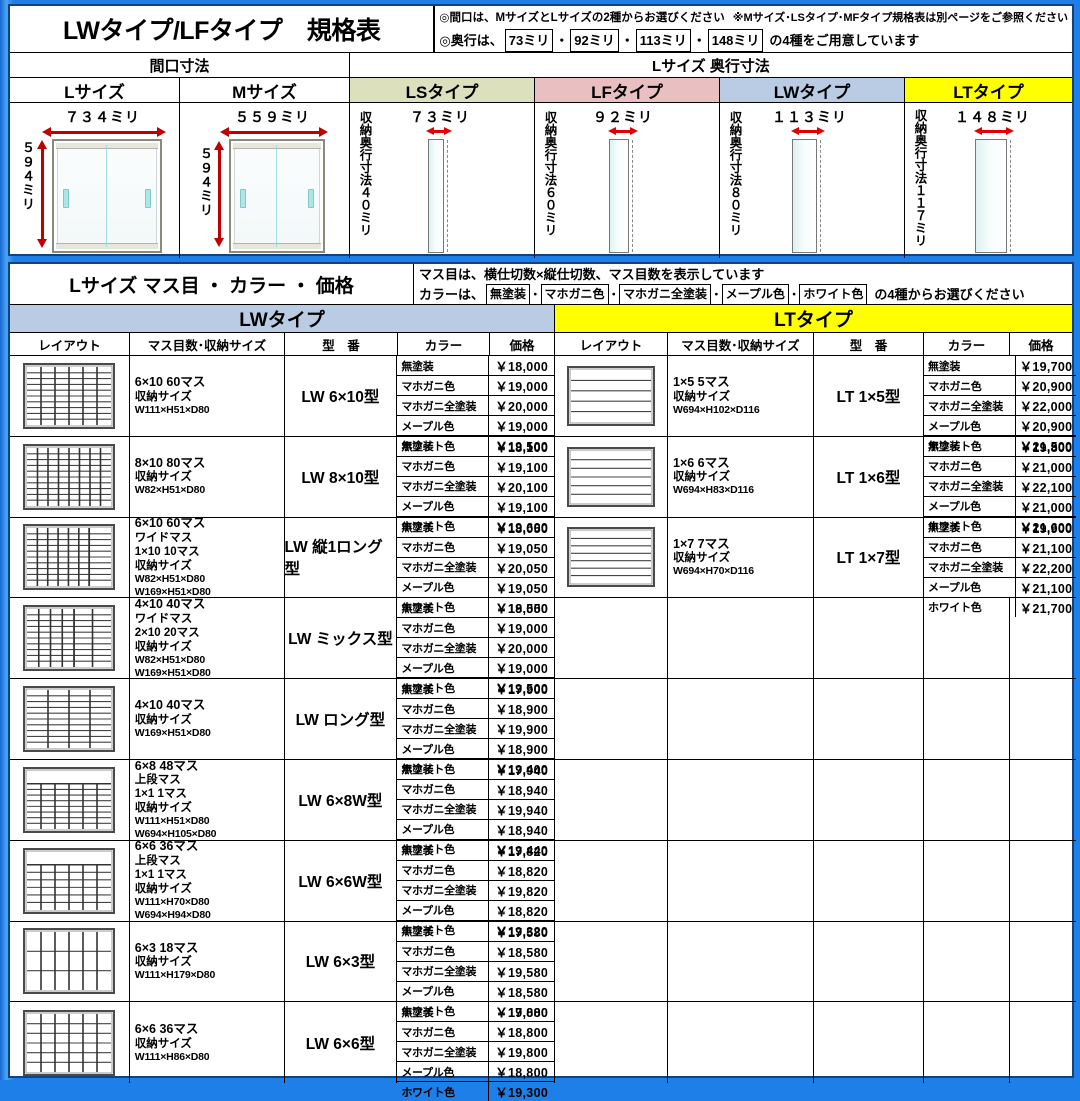 This screenshot has width=1080, height=1101. What do you see at coordinates (869, 638) in the screenshot?
I see `empty-model-cell` at bounding box center [869, 638].